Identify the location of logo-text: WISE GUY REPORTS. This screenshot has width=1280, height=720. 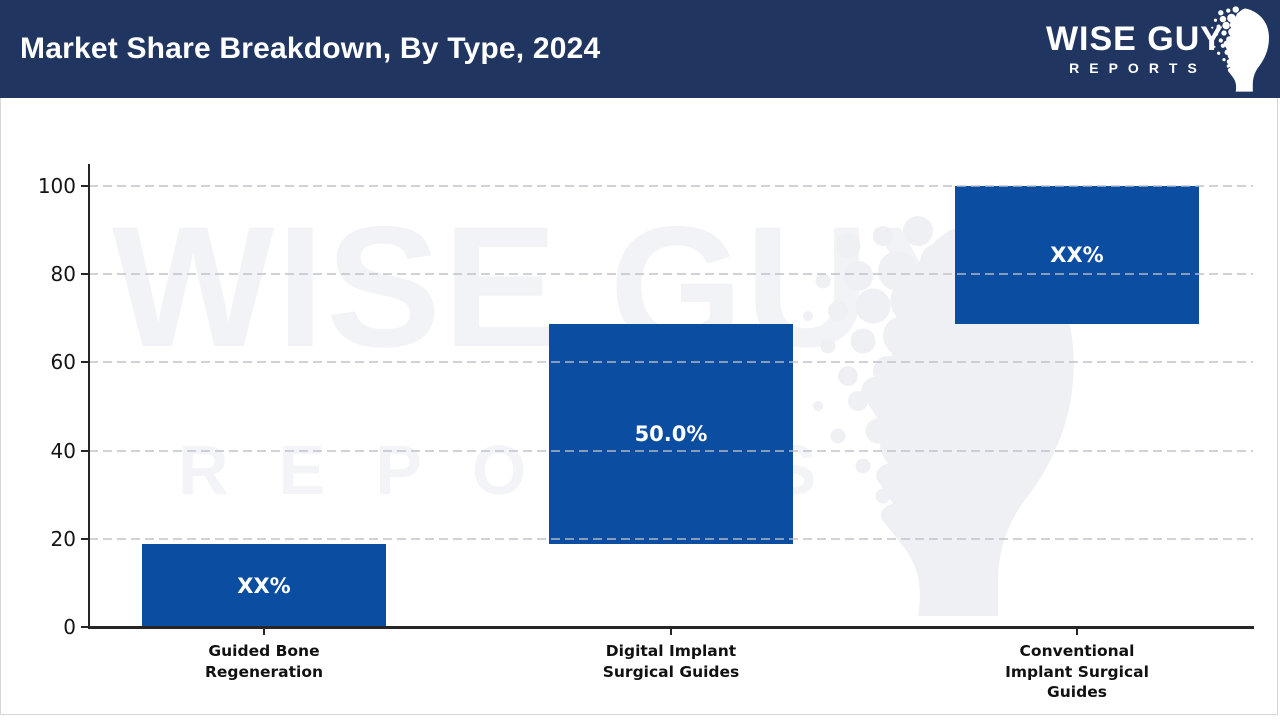
(1135, 49).